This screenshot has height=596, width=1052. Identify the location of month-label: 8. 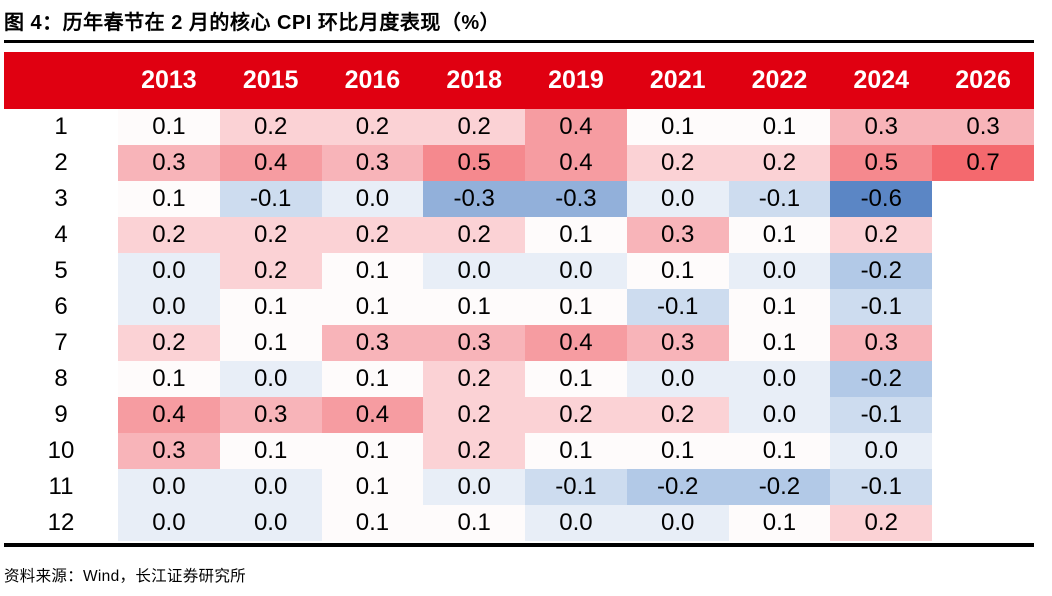
(61, 379).